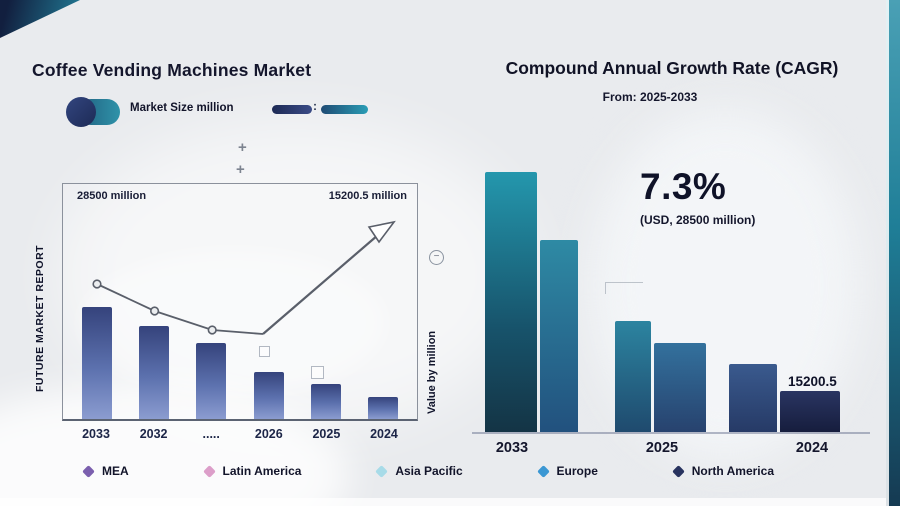 This screenshot has width=900, height=506. What do you see at coordinates (893, 253) in the screenshot?
I see `side-accent-bar` at bounding box center [893, 253].